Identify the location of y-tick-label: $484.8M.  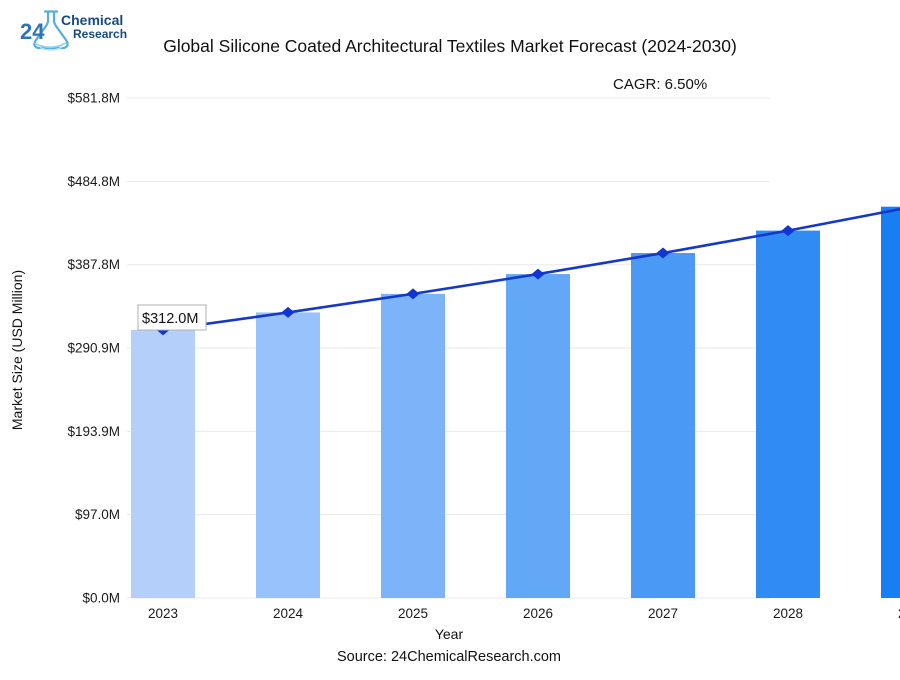
(93, 181).